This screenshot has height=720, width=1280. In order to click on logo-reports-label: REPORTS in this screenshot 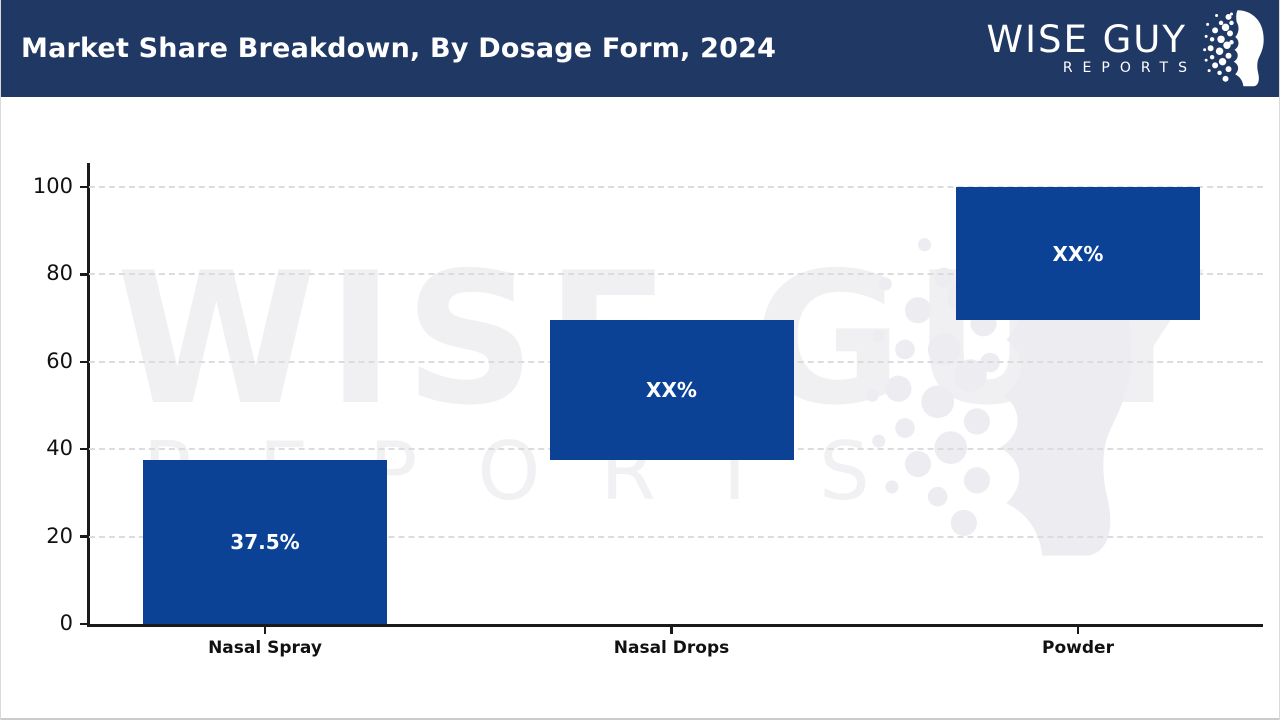, I will do `click(1129, 68)`.